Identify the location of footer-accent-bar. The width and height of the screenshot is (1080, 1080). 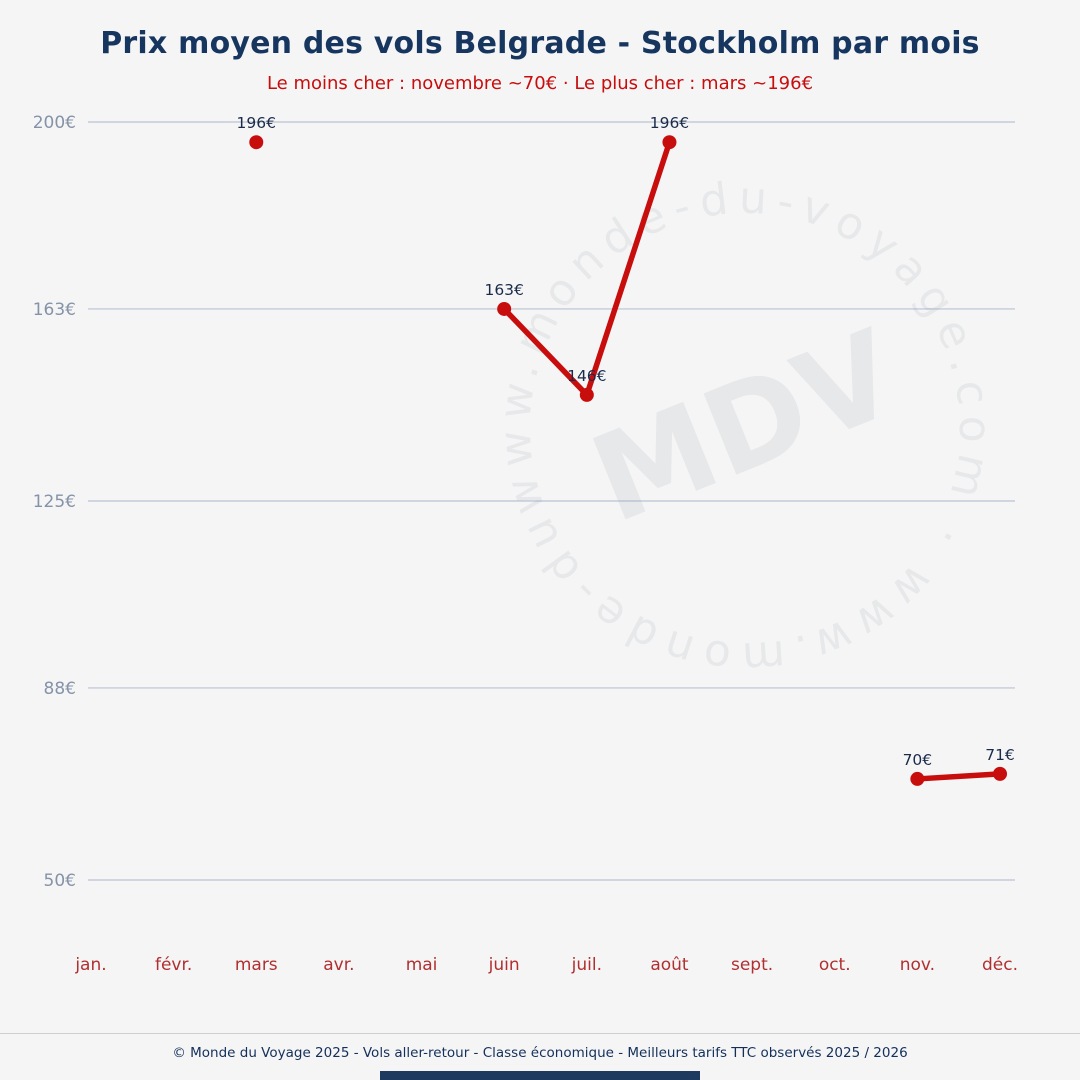
(540, 1075).